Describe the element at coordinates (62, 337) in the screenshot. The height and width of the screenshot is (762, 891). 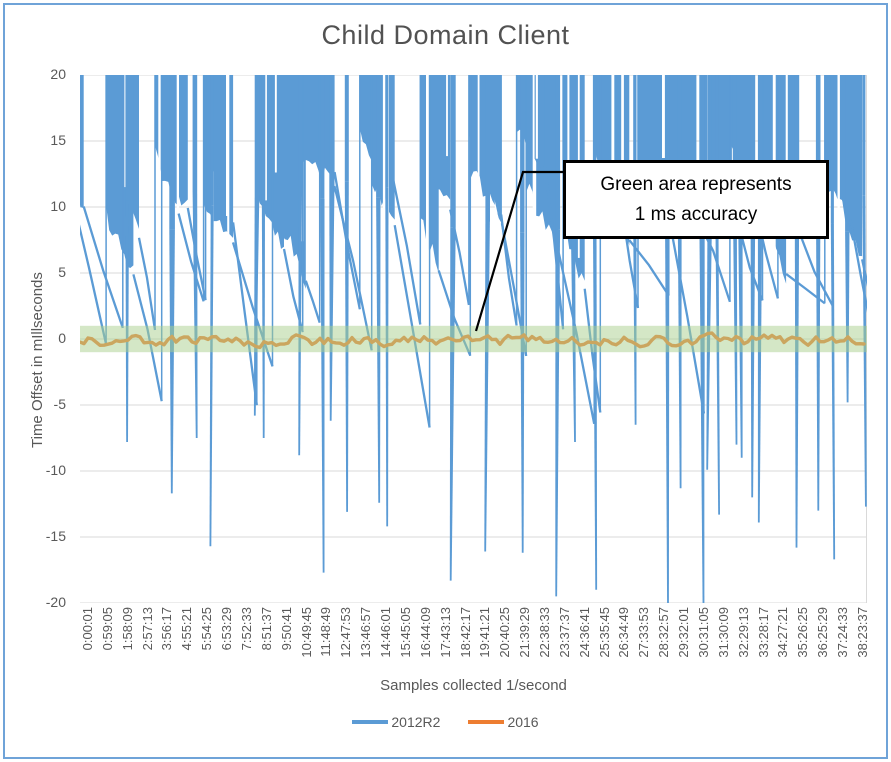
I see `y-tick-label: 0` at that location.